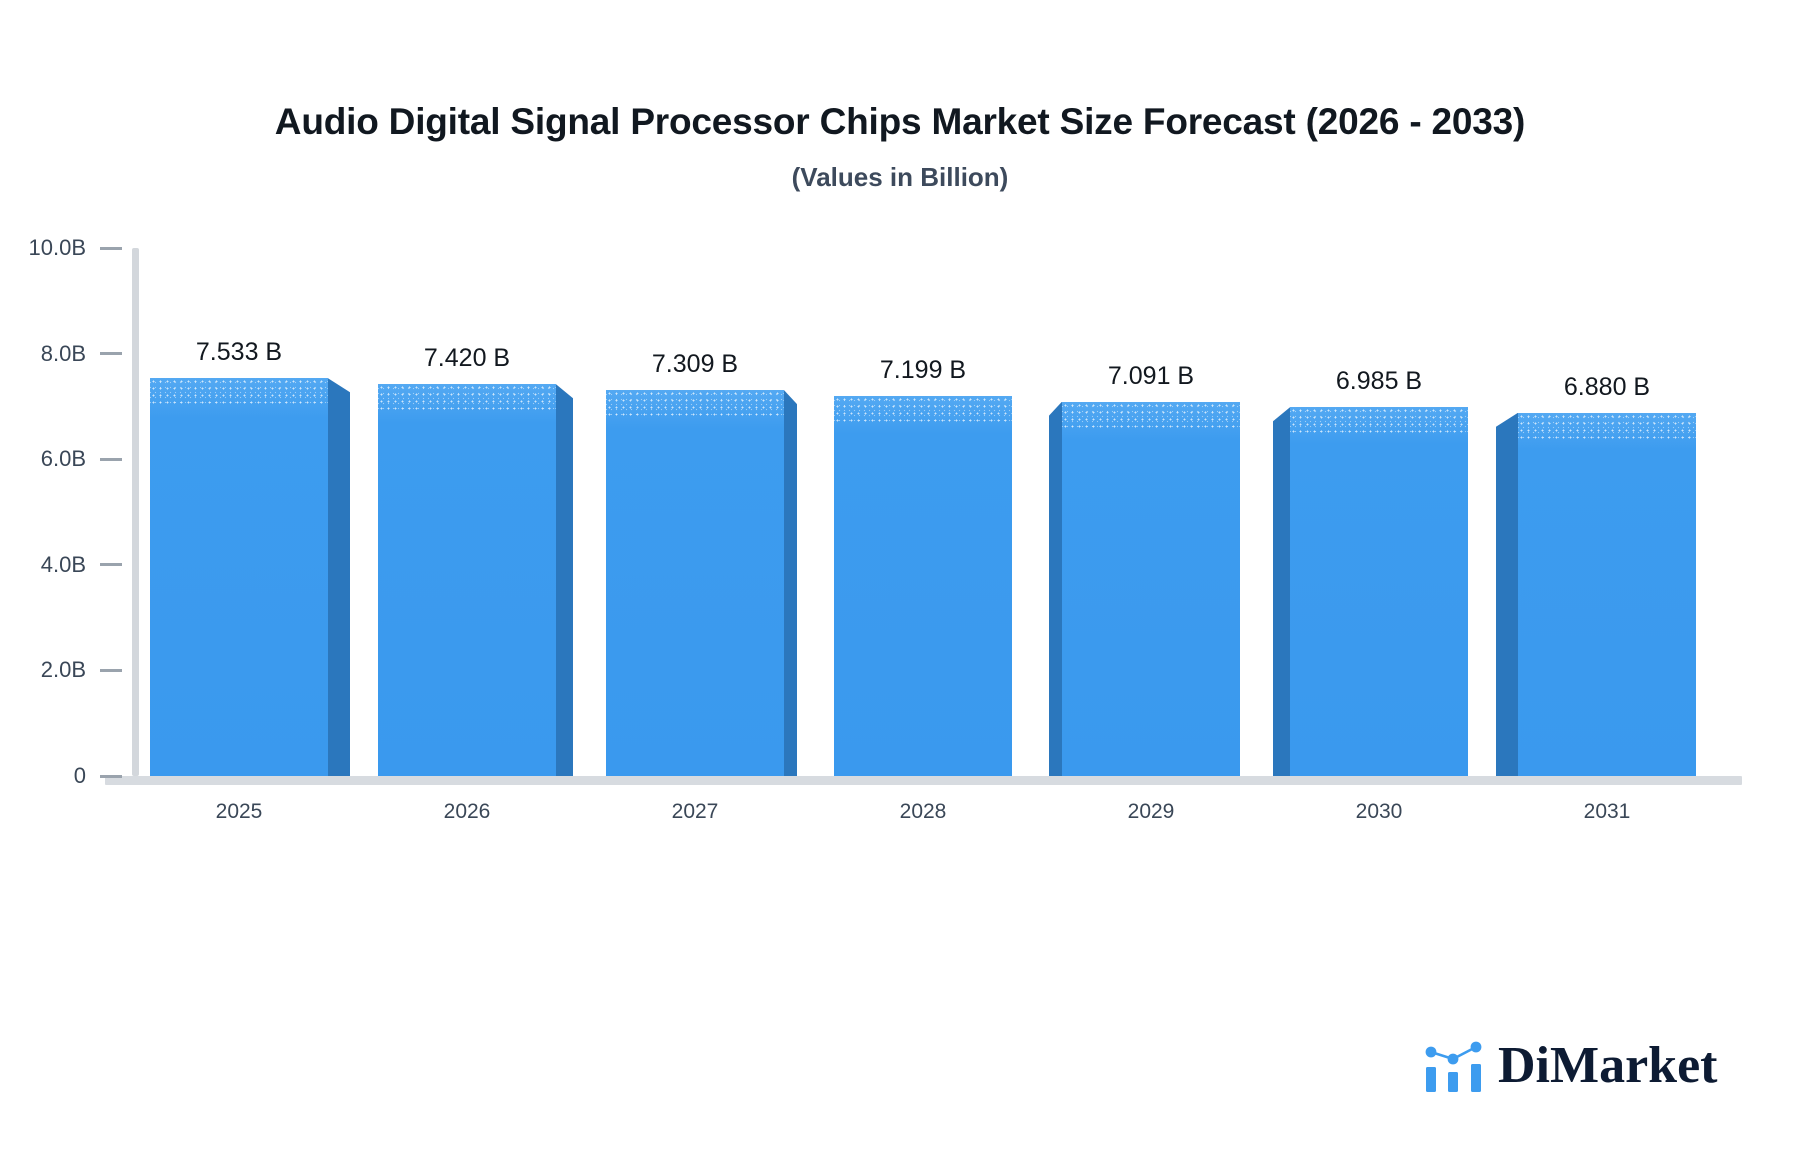 This screenshot has width=1800, height=1156. Describe the element at coordinates (1607, 811) in the screenshot. I see `x-axis-tick-label: 2031` at that location.